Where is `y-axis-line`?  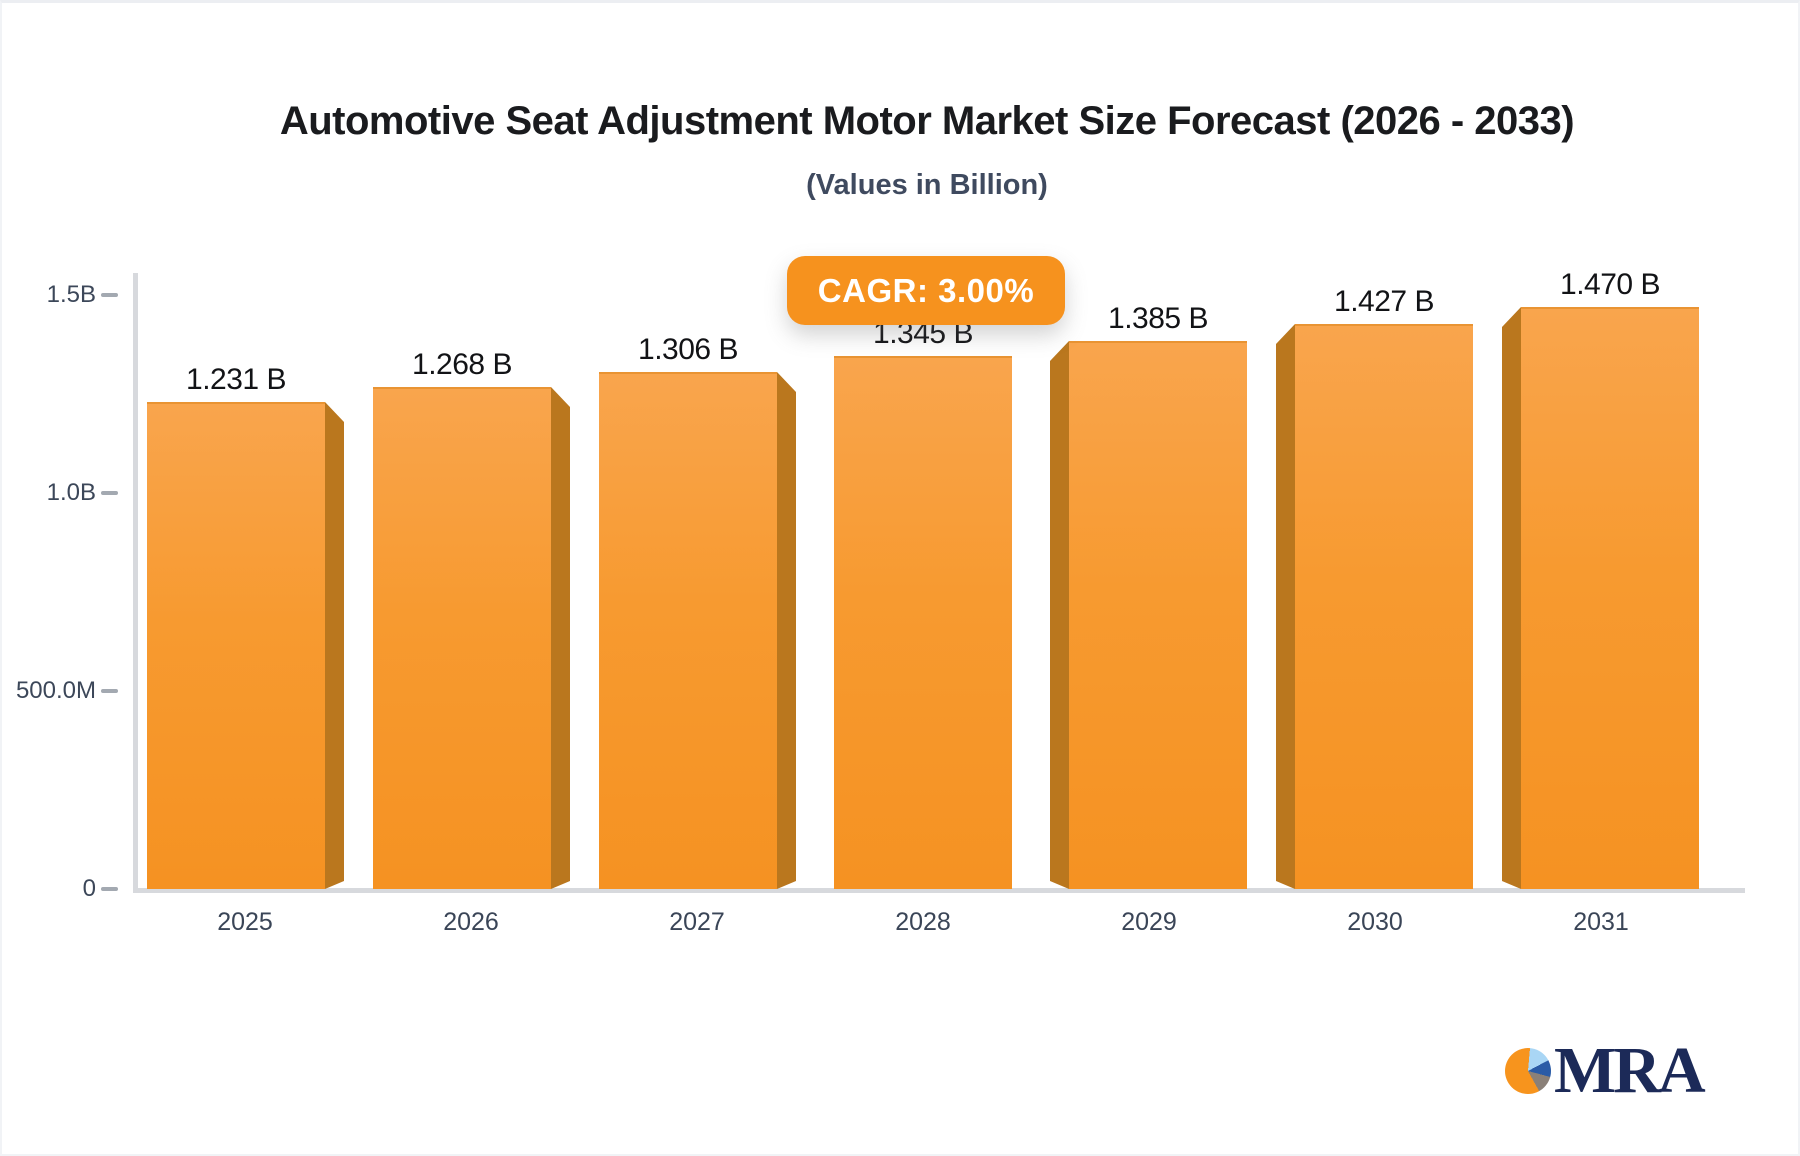
y-axis-line is located at coordinates (135, 583).